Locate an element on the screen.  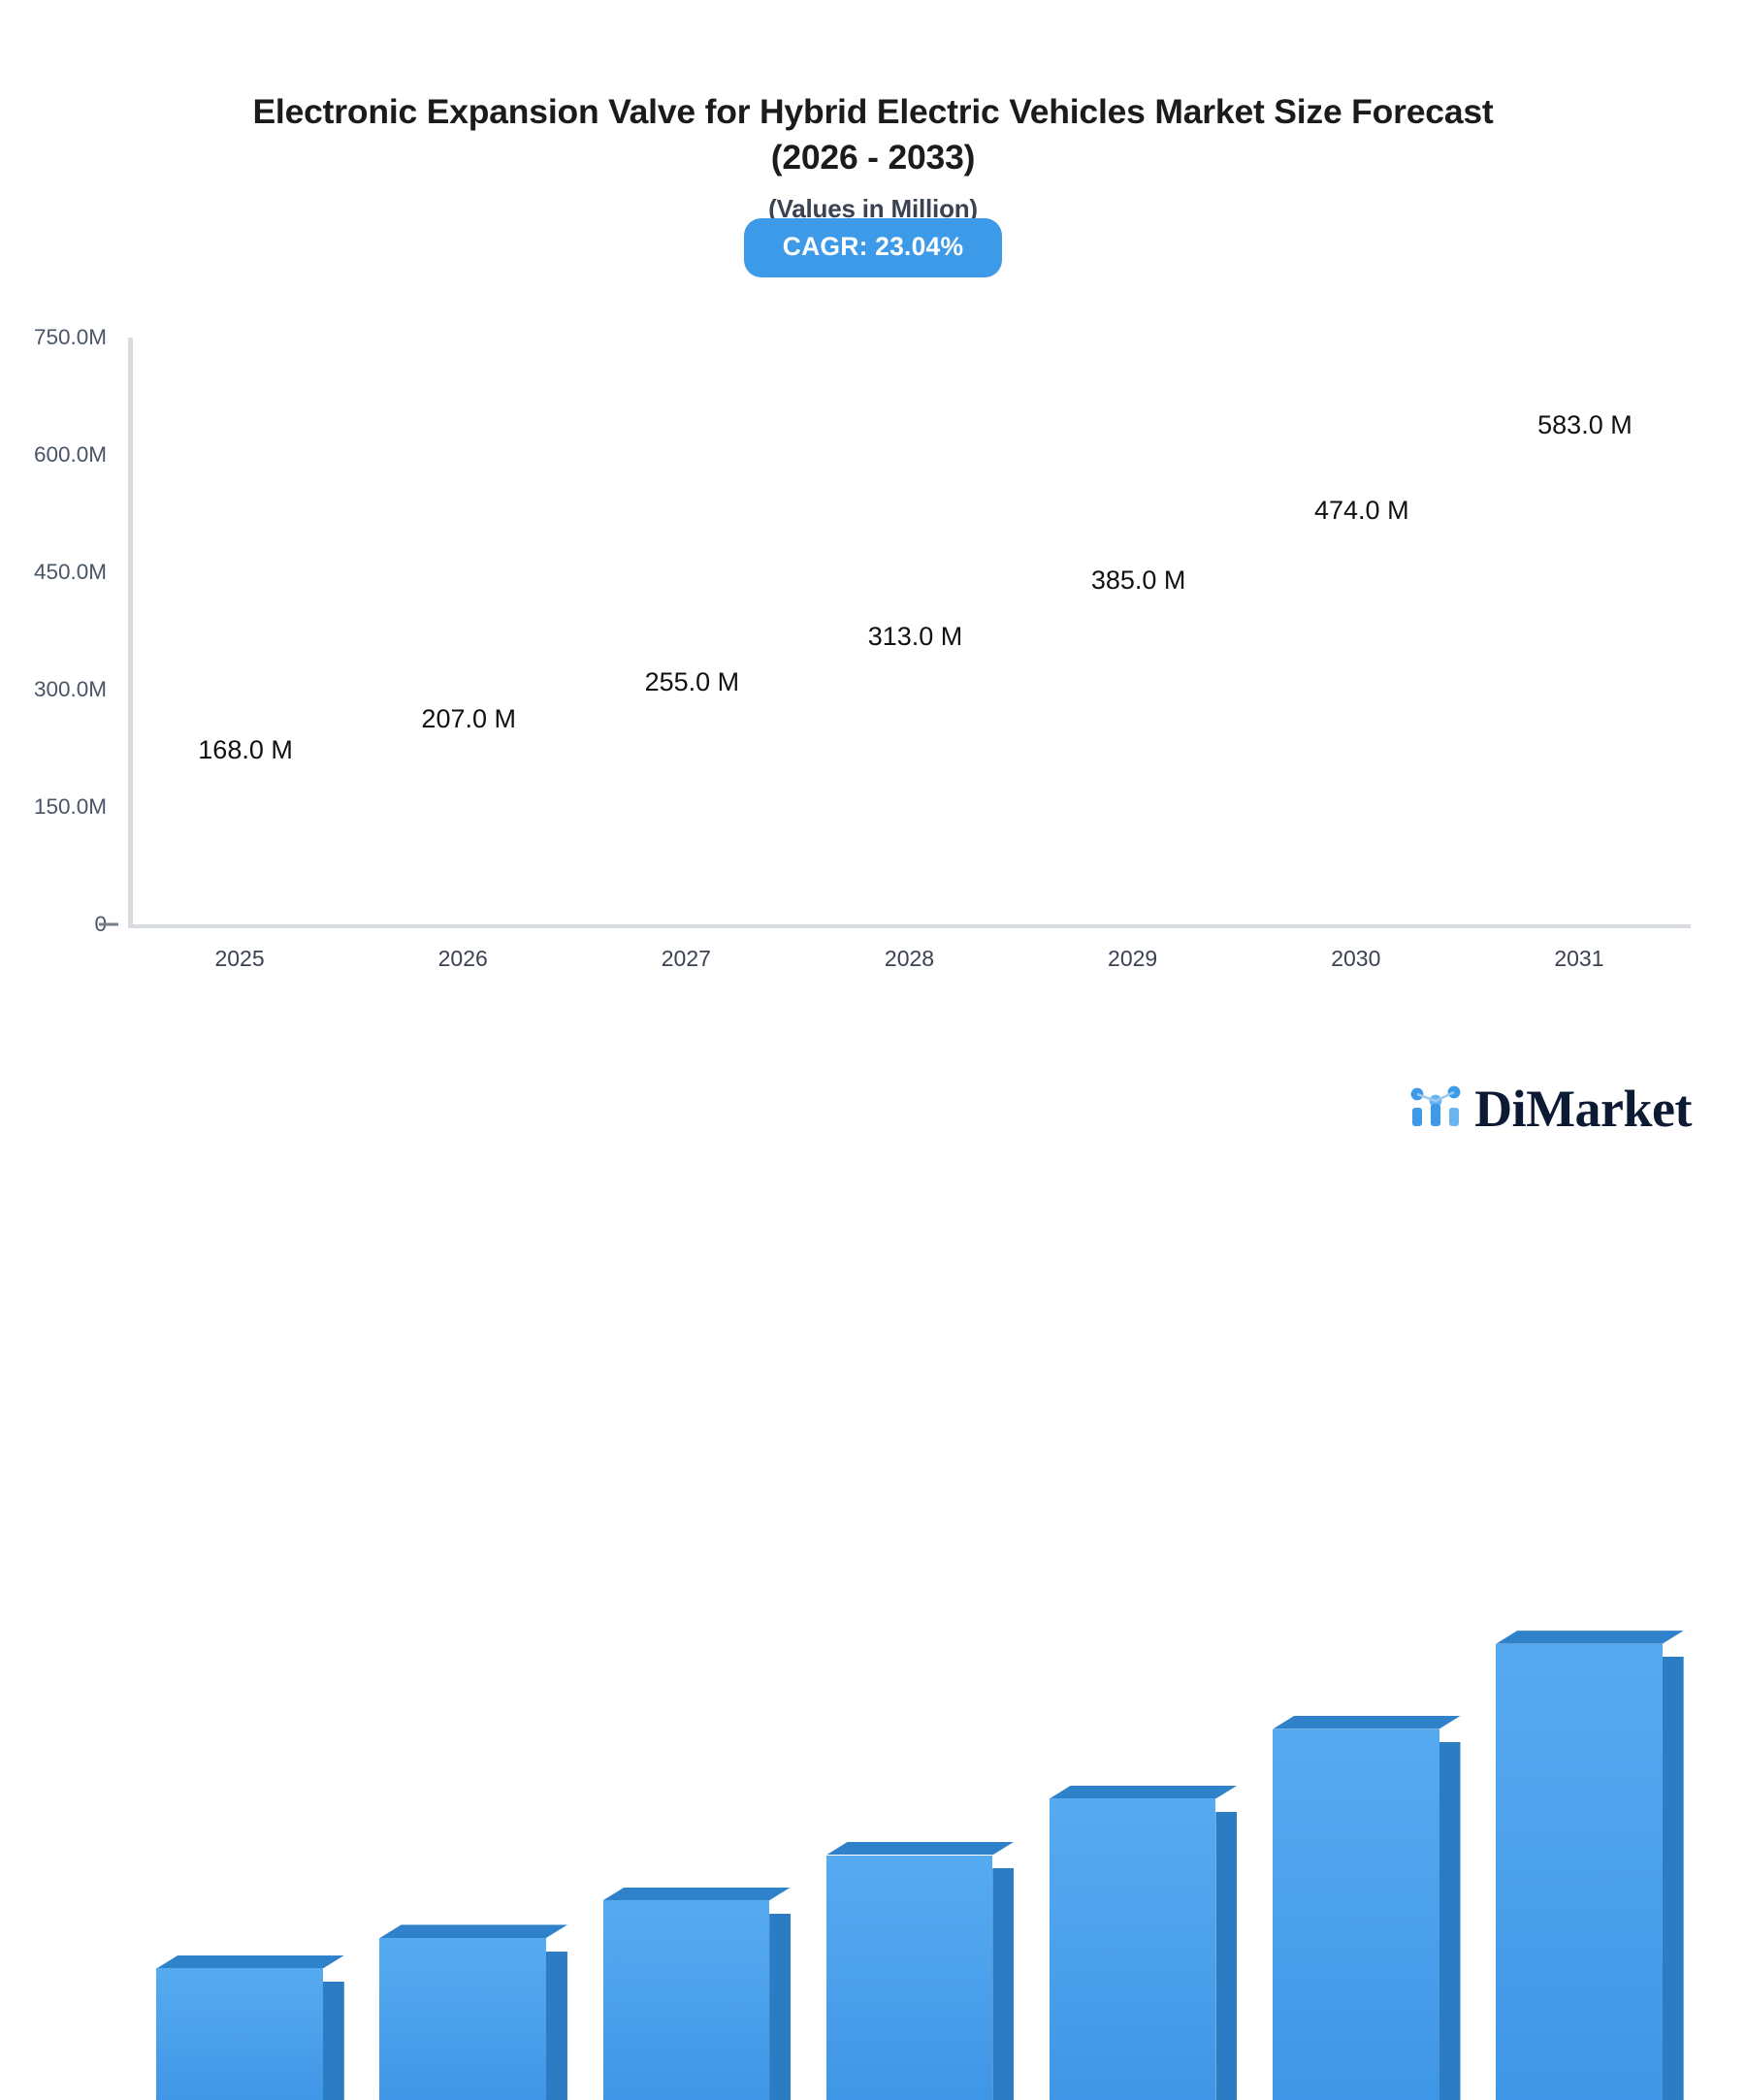
bar-value-label: 385.0 M is located at coordinates (1138, 580).